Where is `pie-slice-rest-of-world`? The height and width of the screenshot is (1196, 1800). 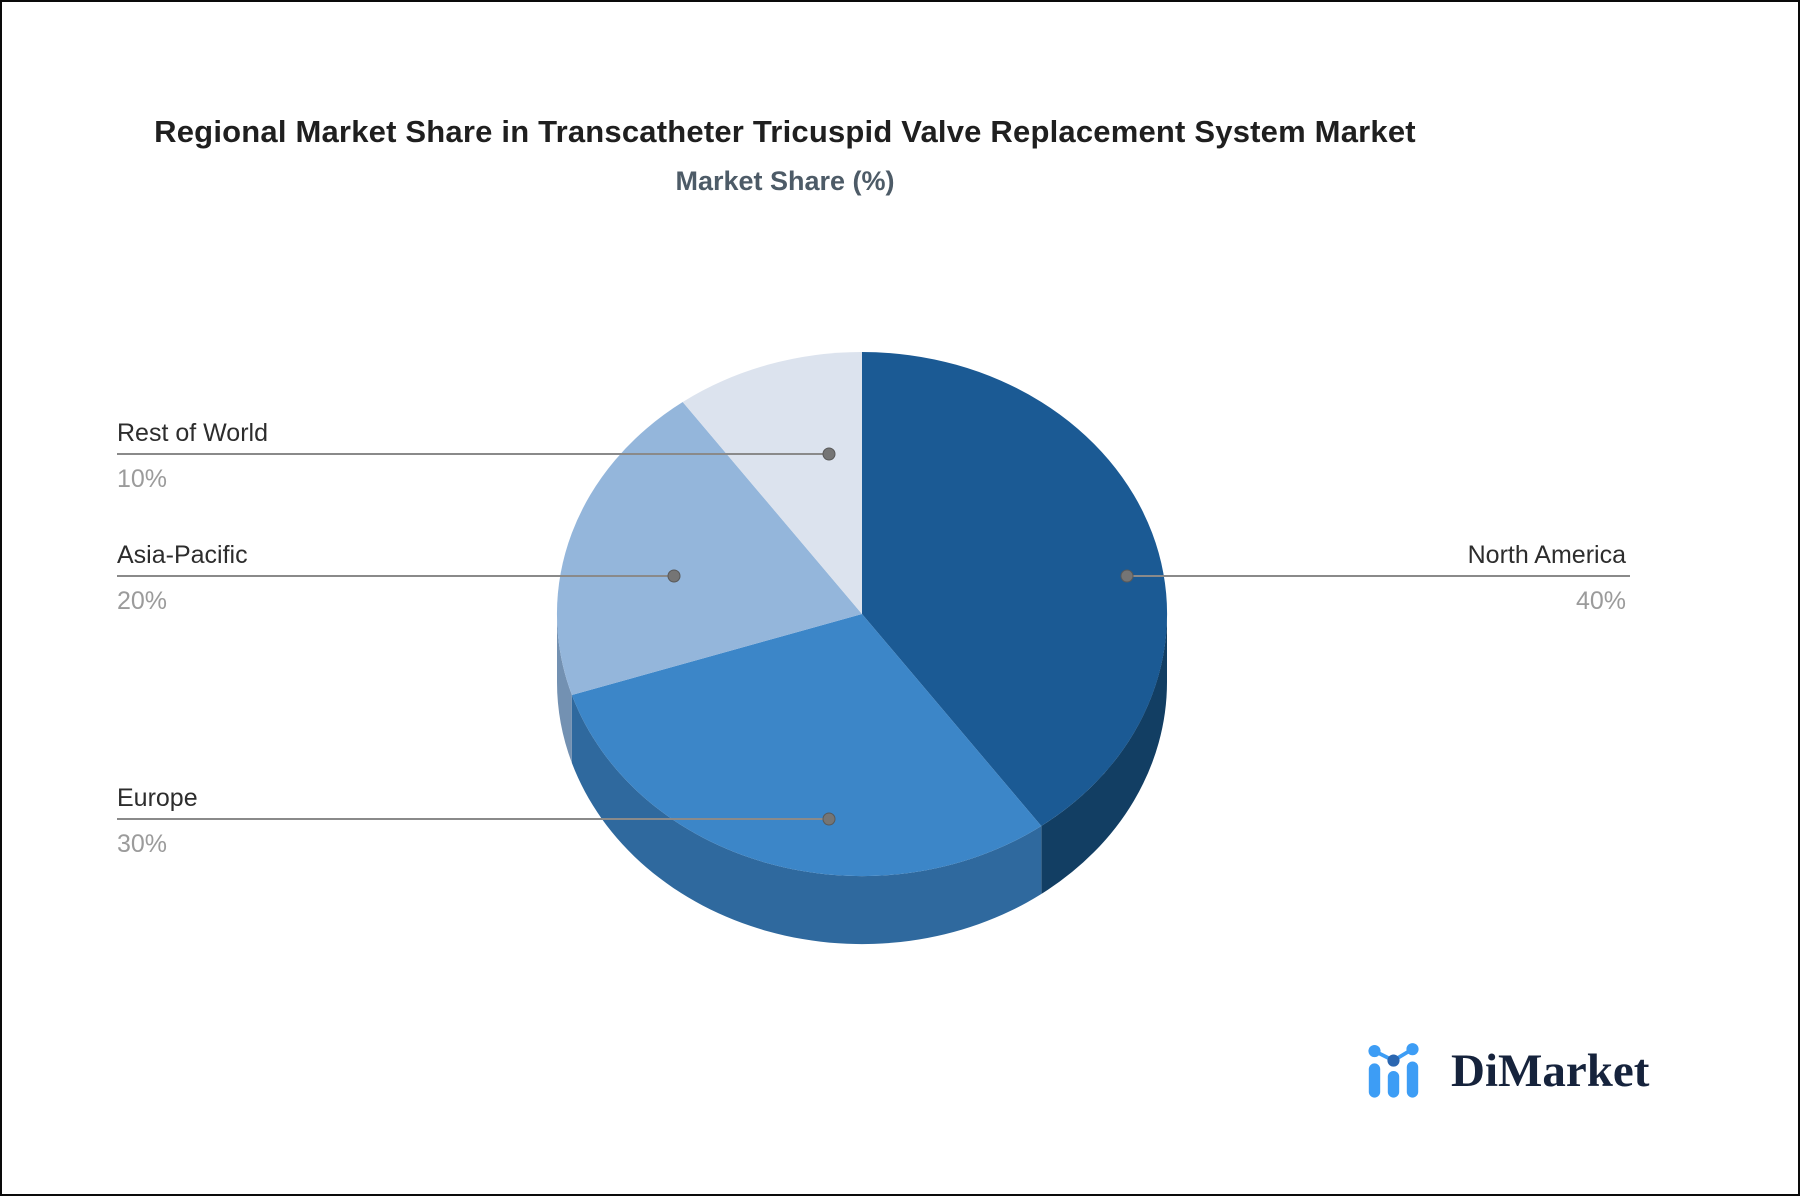
pie-slice-rest-of-world is located at coordinates (772, 483).